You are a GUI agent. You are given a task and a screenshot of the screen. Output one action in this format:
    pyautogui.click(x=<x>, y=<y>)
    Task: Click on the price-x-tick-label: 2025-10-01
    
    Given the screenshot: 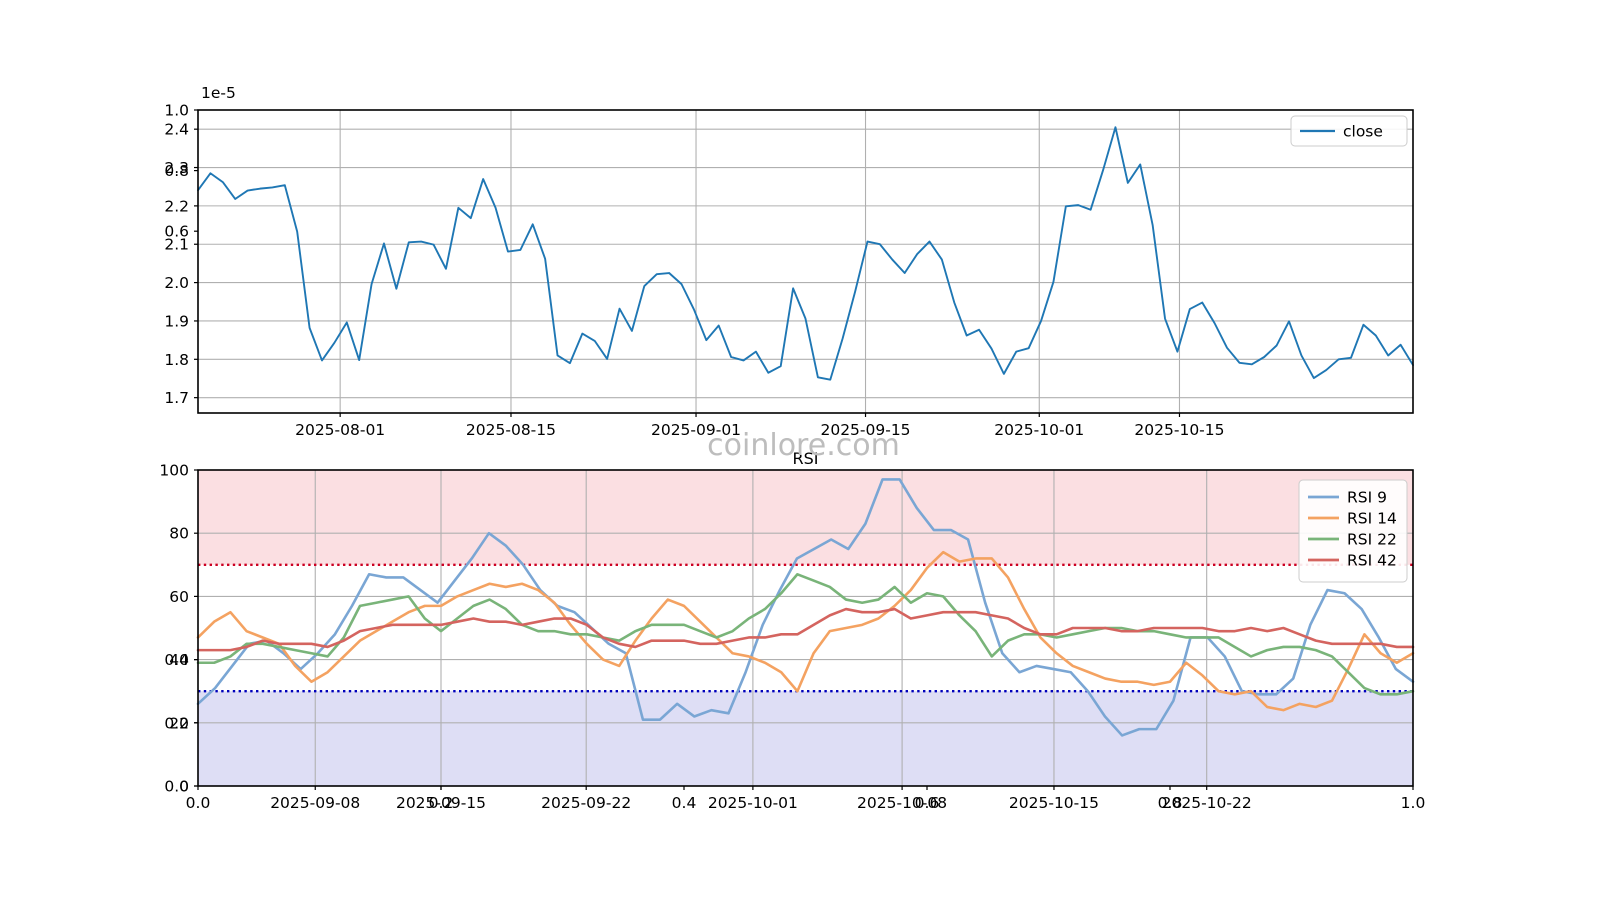 What is the action you would take?
    pyautogui.click(x=1039, y=430)
    